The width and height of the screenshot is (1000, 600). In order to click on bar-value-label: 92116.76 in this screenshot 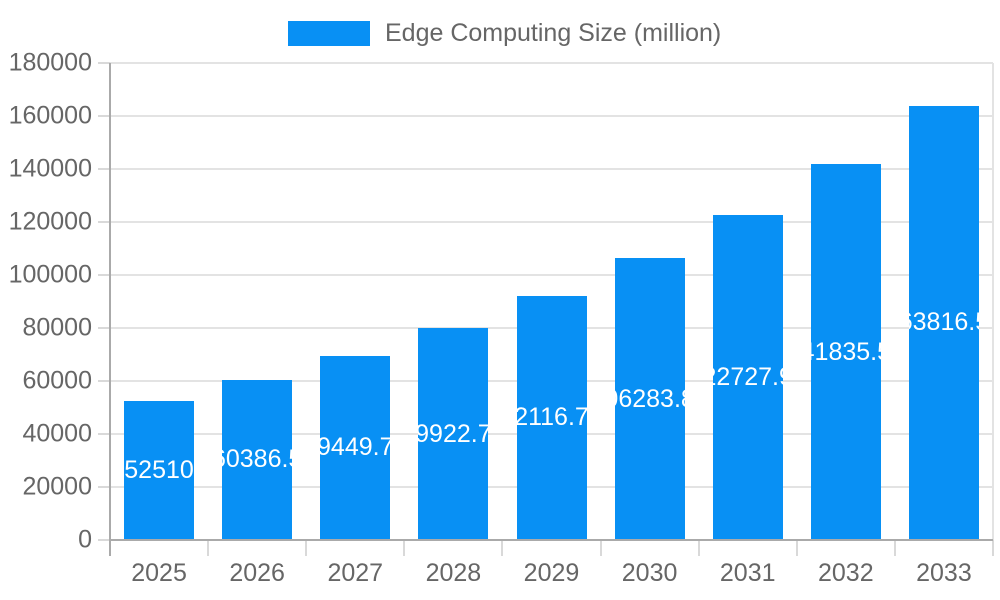, I will do `click(551, 417)`.